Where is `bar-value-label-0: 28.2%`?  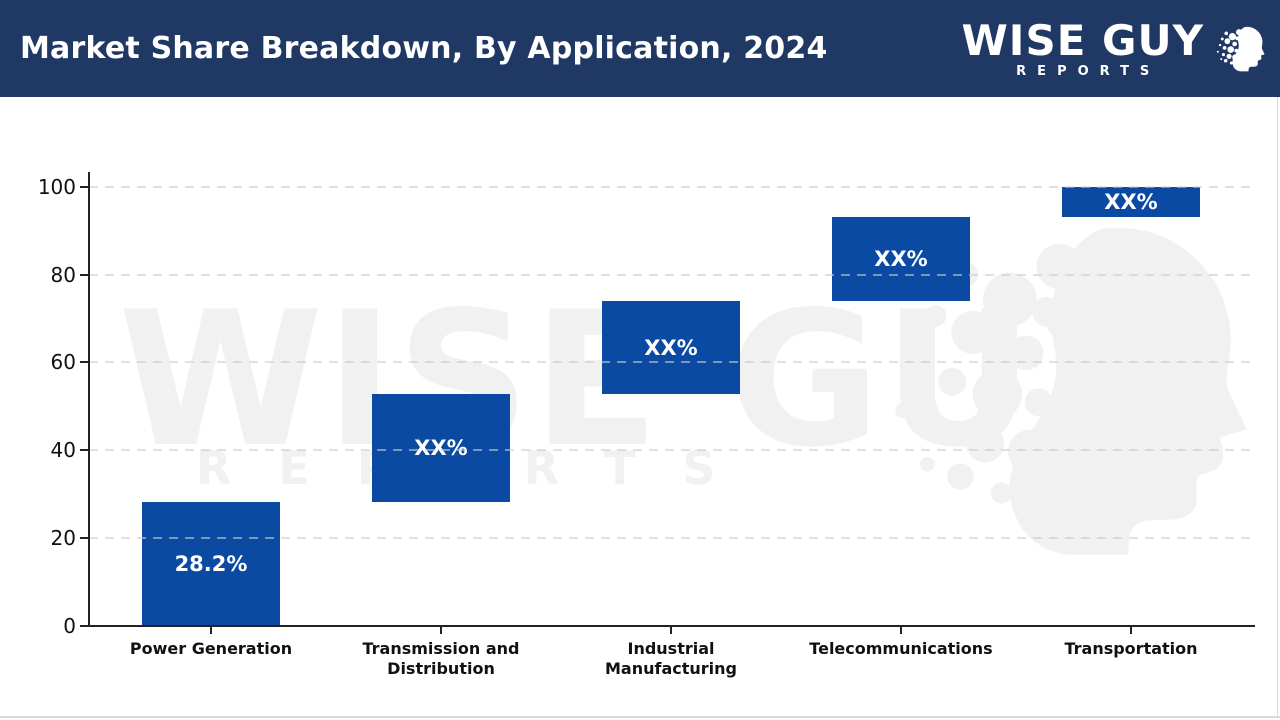 bar-value-label-0: 28.2% is located at coordinates (211, 564).